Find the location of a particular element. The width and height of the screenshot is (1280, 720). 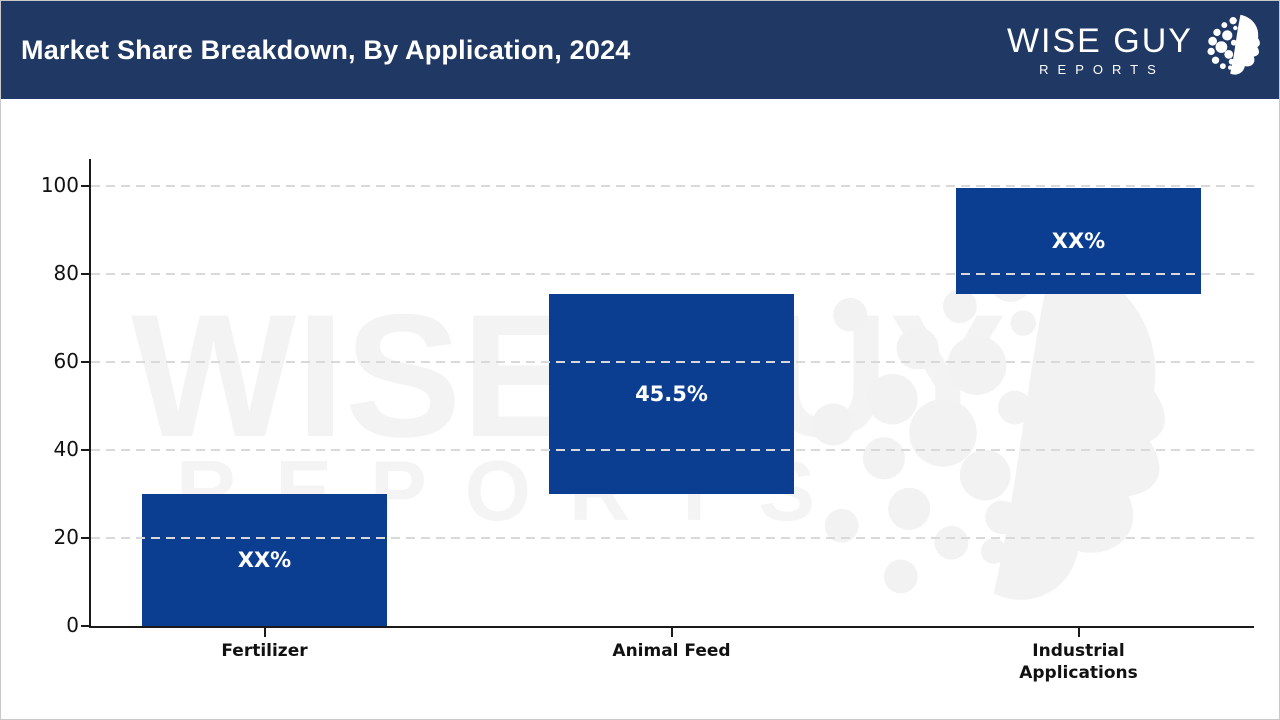

x-axis-line is located at coordinates (671, 627).